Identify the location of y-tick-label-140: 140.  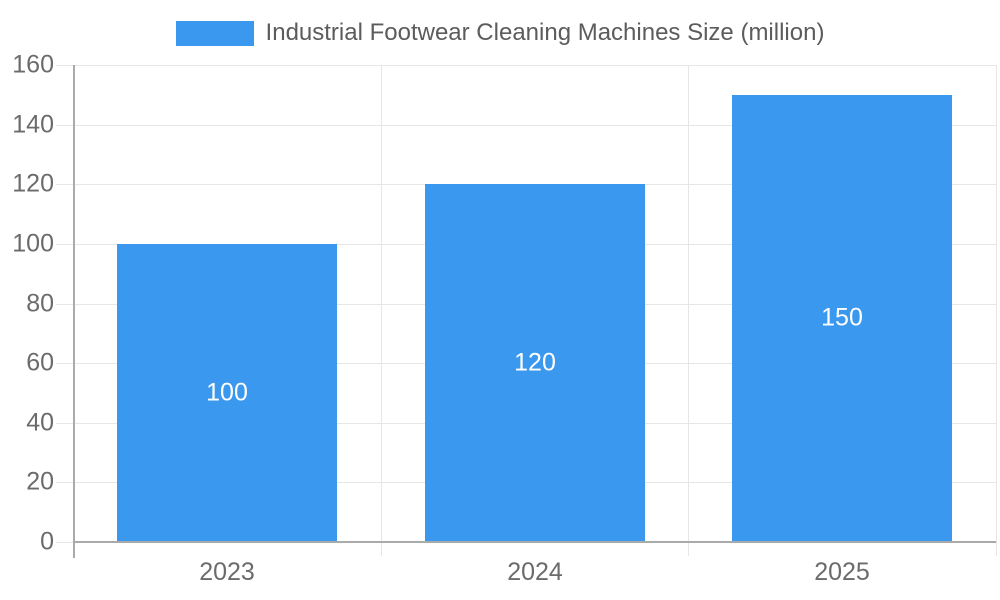
(33, 124).